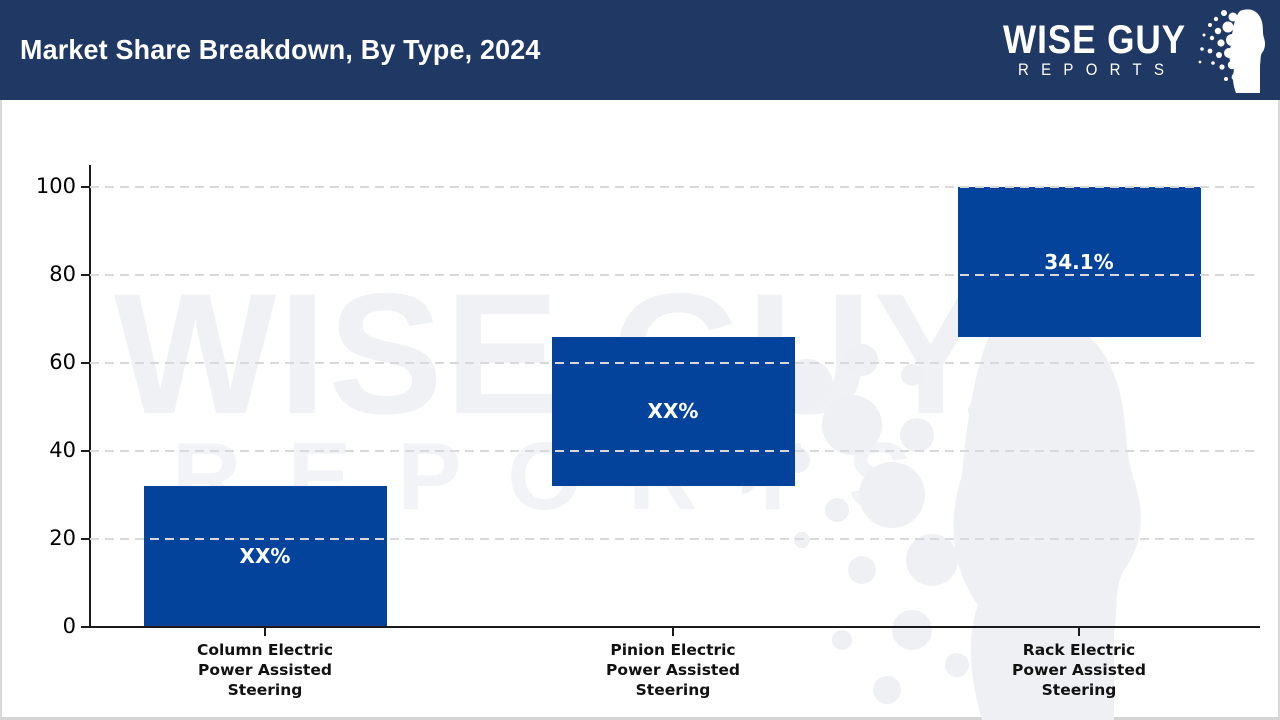  Describe the element at coordinates (265, 670) in the screenshot. I see `x-category-label: Column Electric Power Assisted Steering` at that location.